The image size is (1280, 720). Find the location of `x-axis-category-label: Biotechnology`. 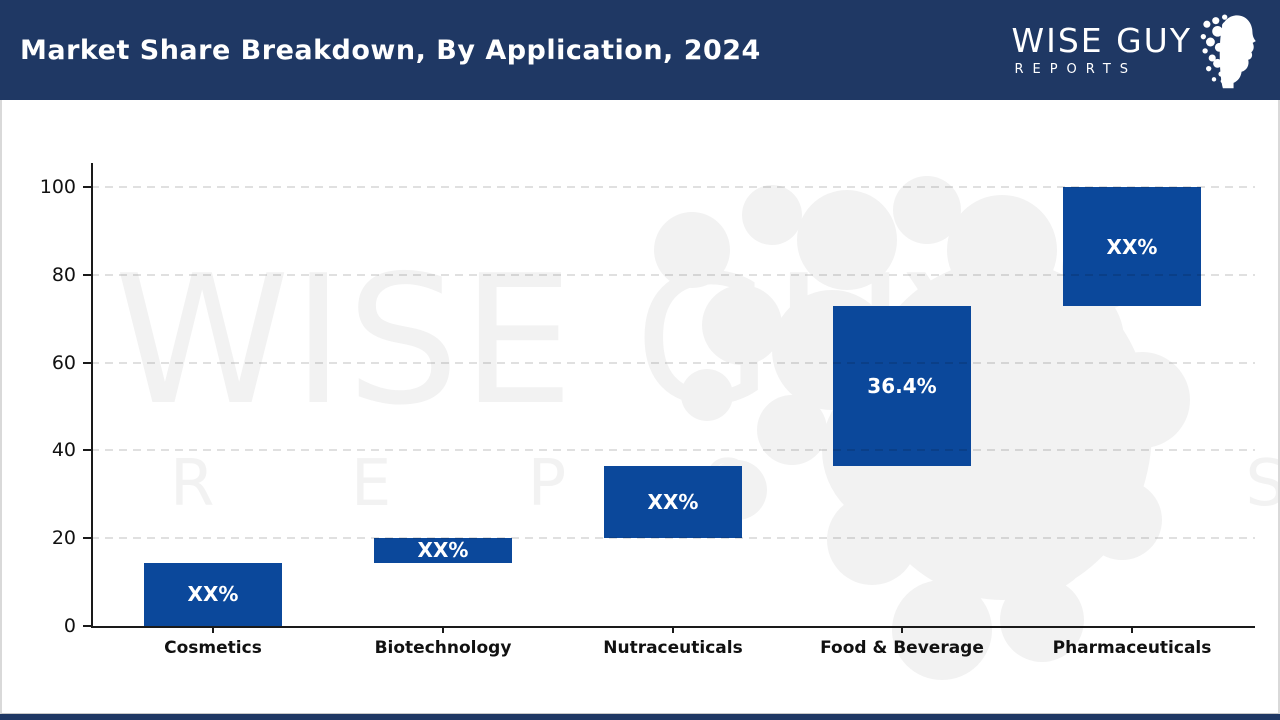

x-axis-category-label: Biotechnology is located at coordinates (443, 648).